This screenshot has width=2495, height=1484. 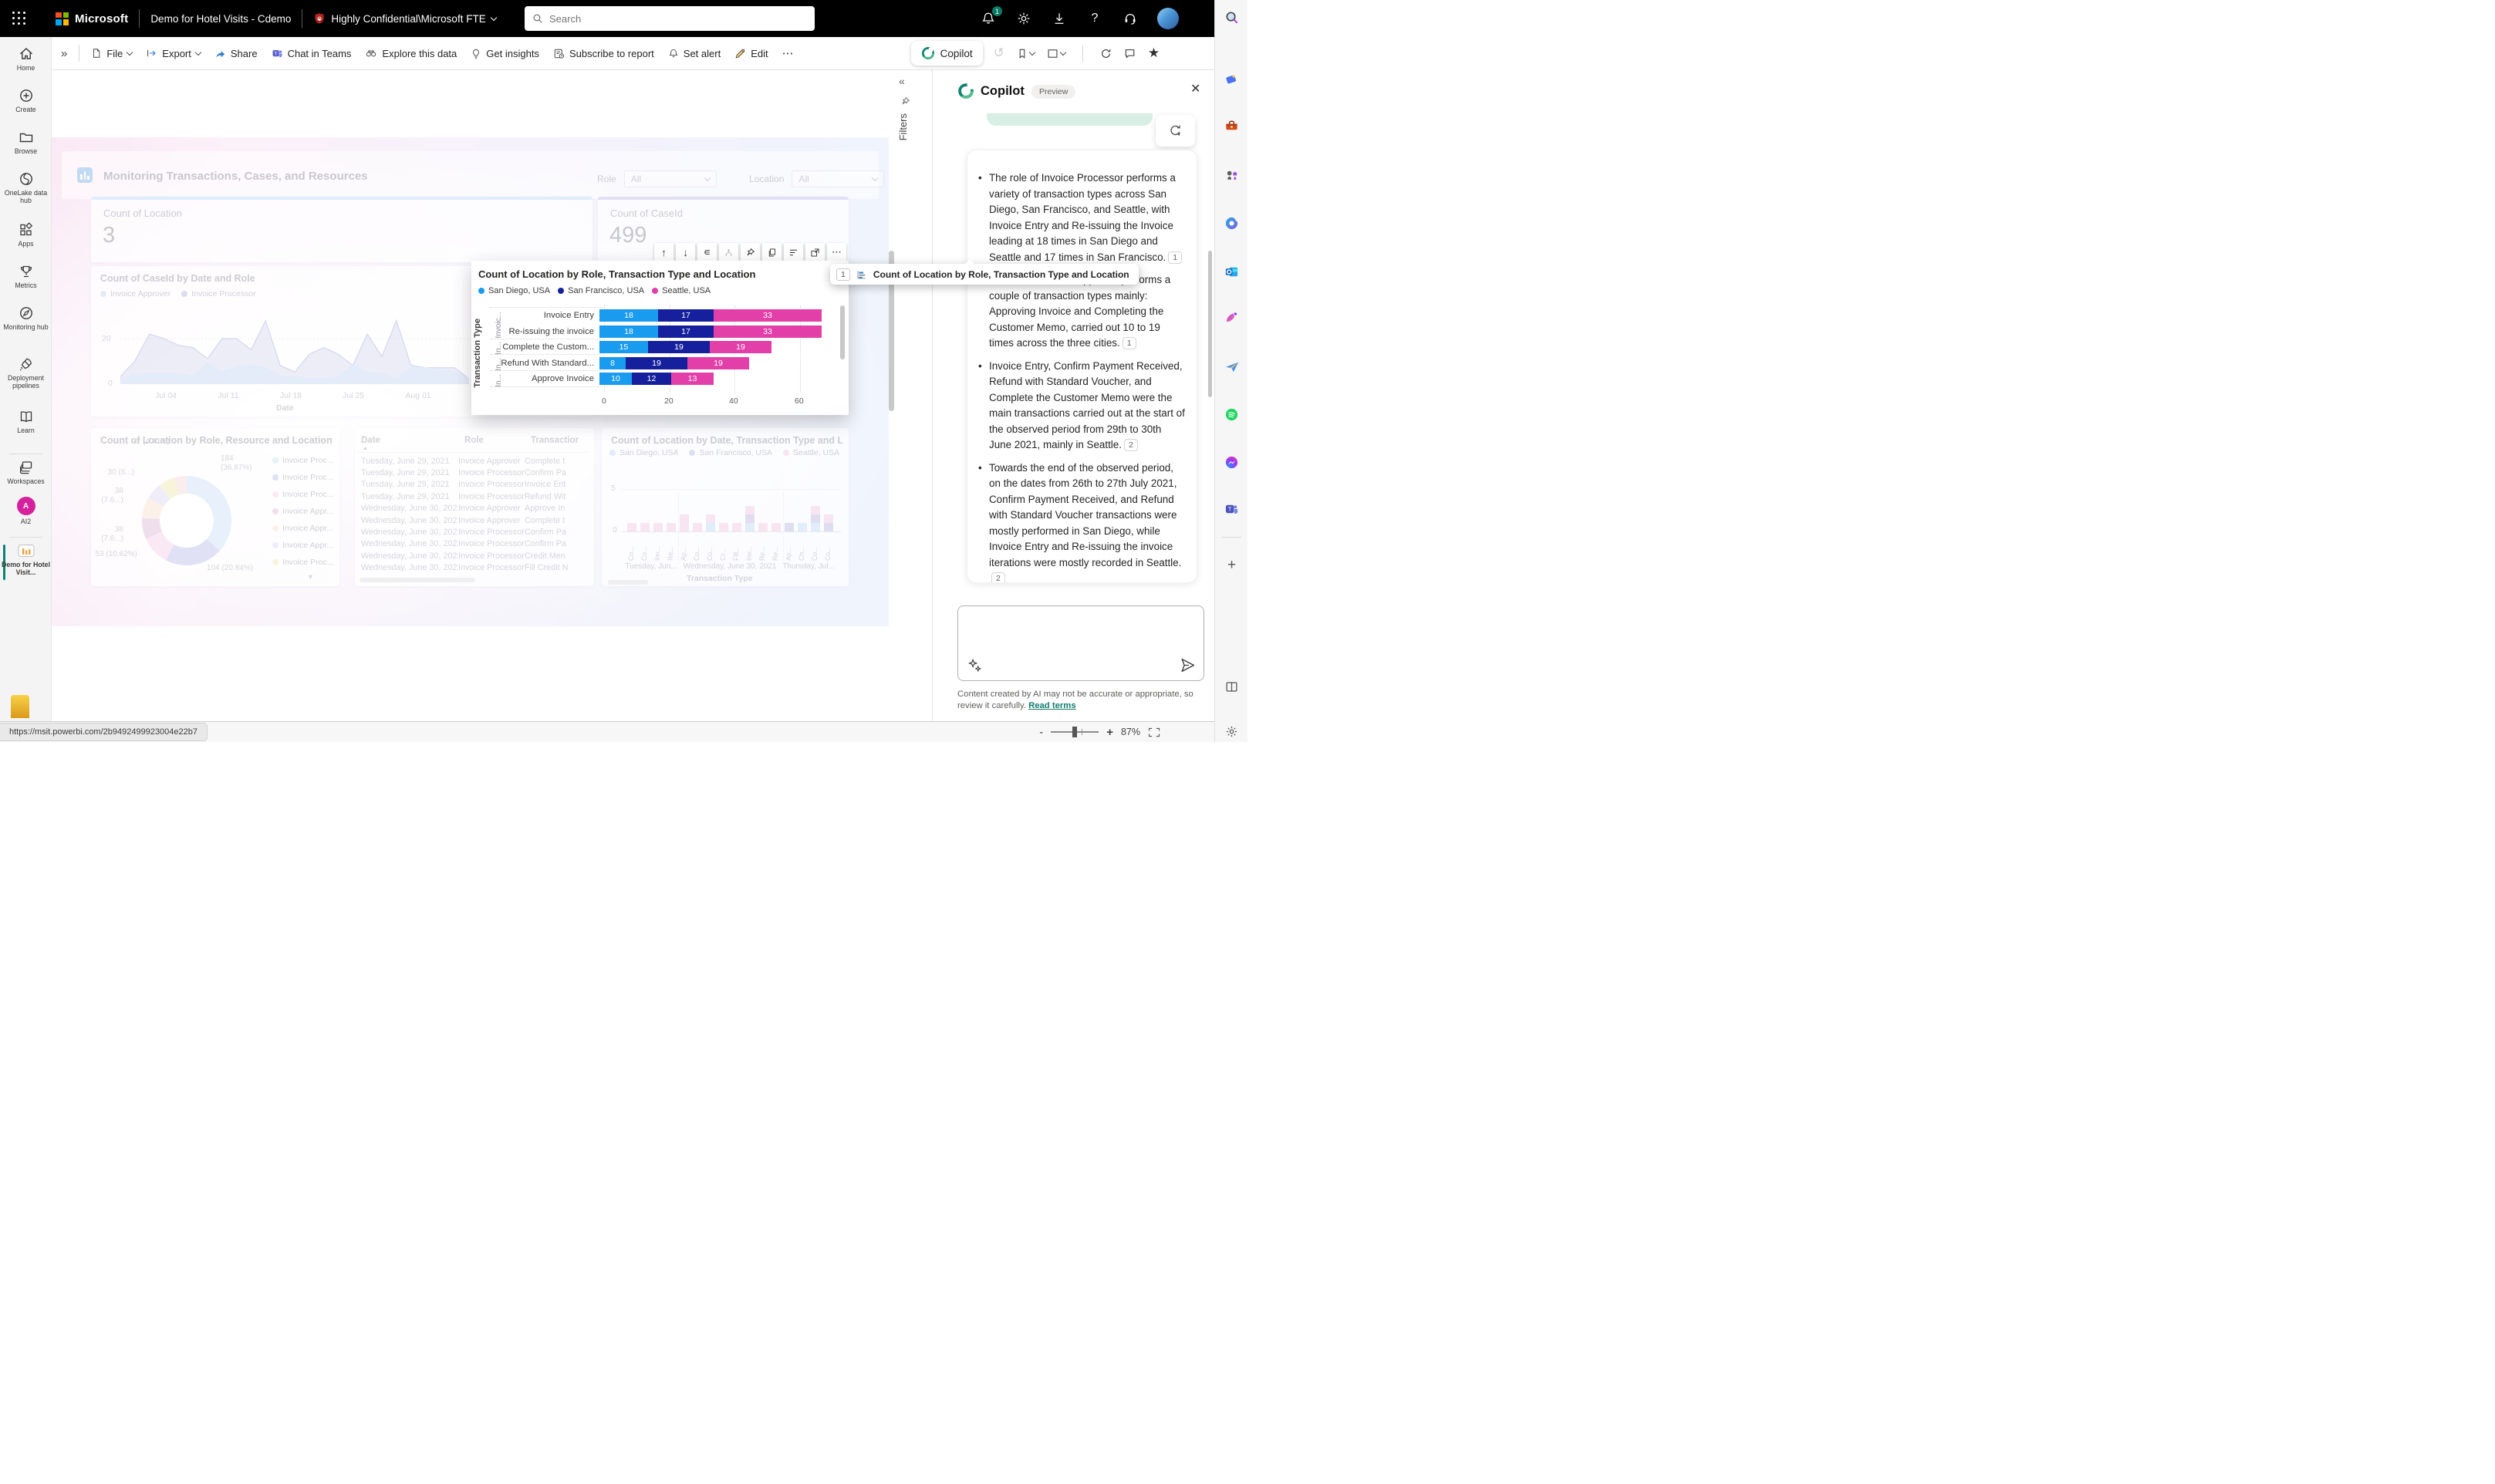 I want to click on arrow-down-icon: ↓, so click(x=685, y=252).